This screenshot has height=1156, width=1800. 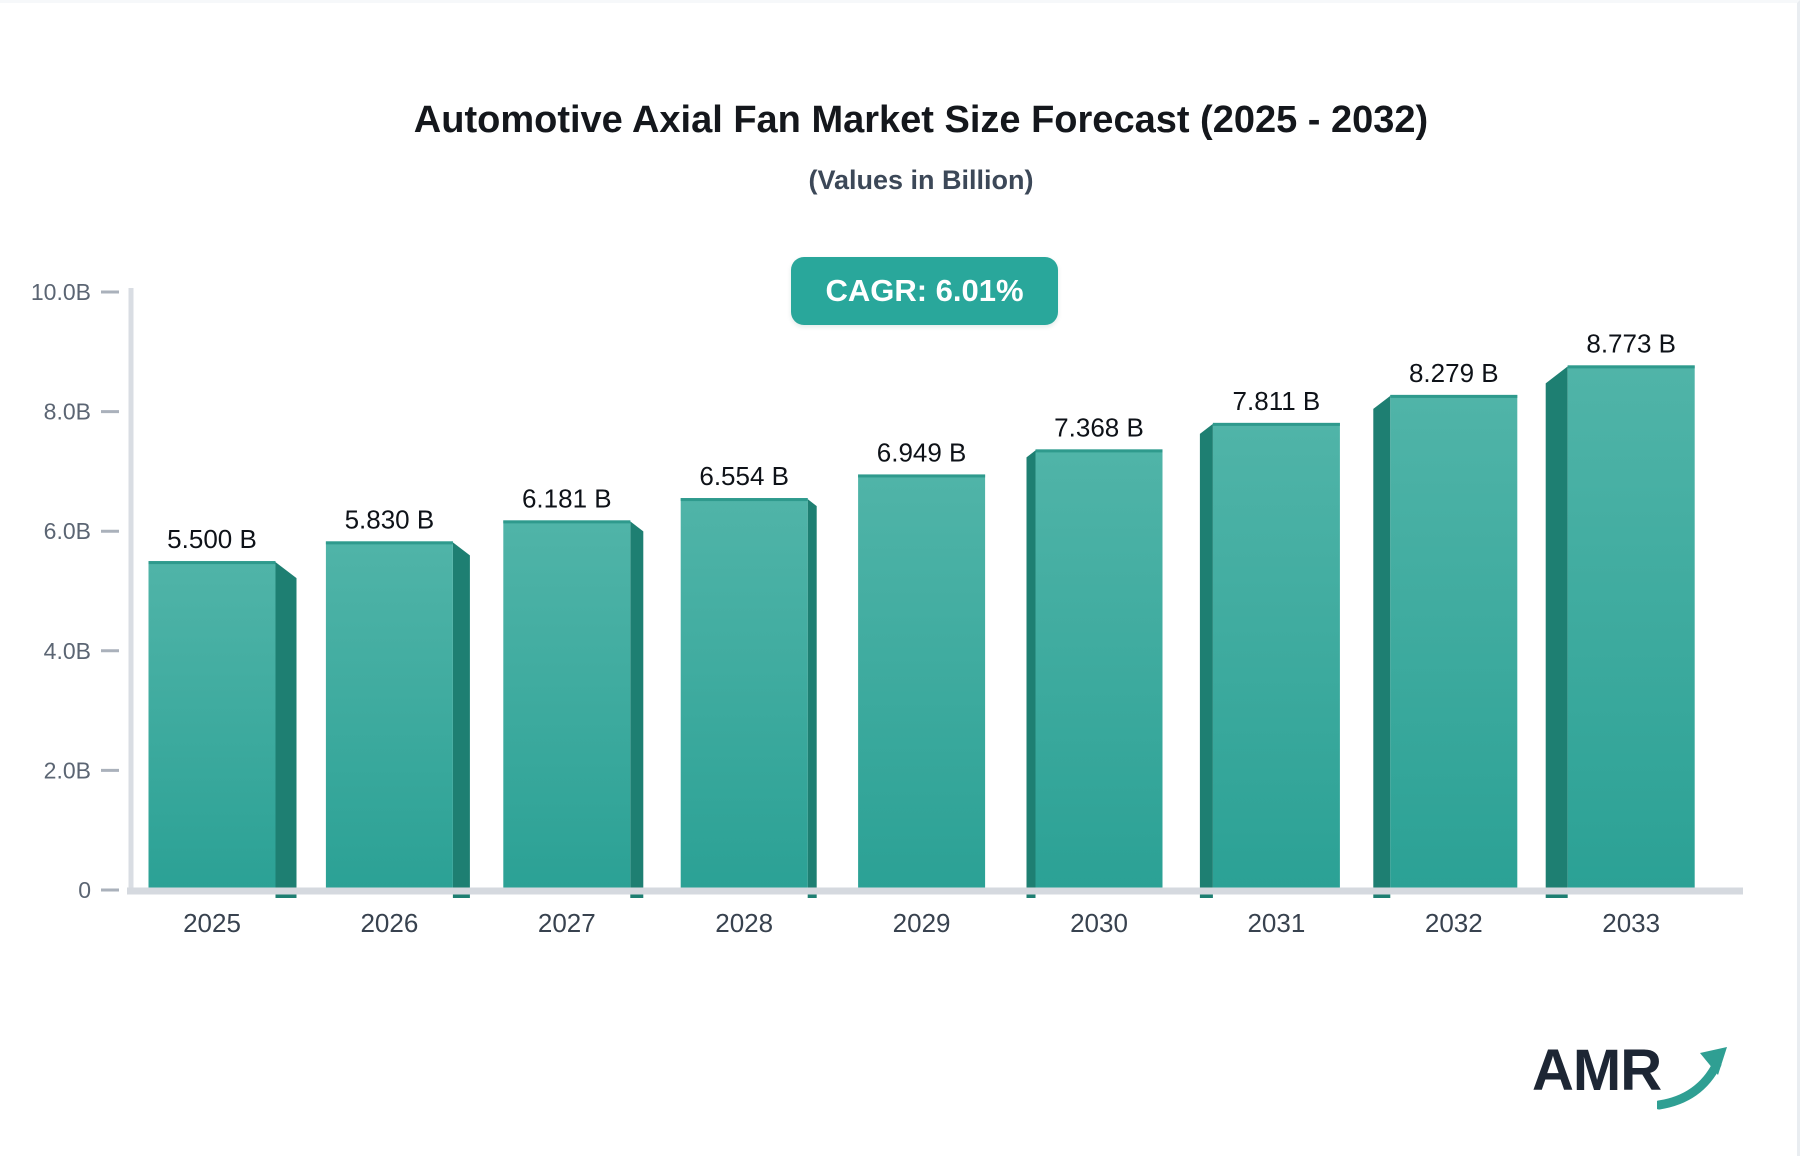 I want to click on bar-value-label: 5.830 B, so click(x=390, y=519).